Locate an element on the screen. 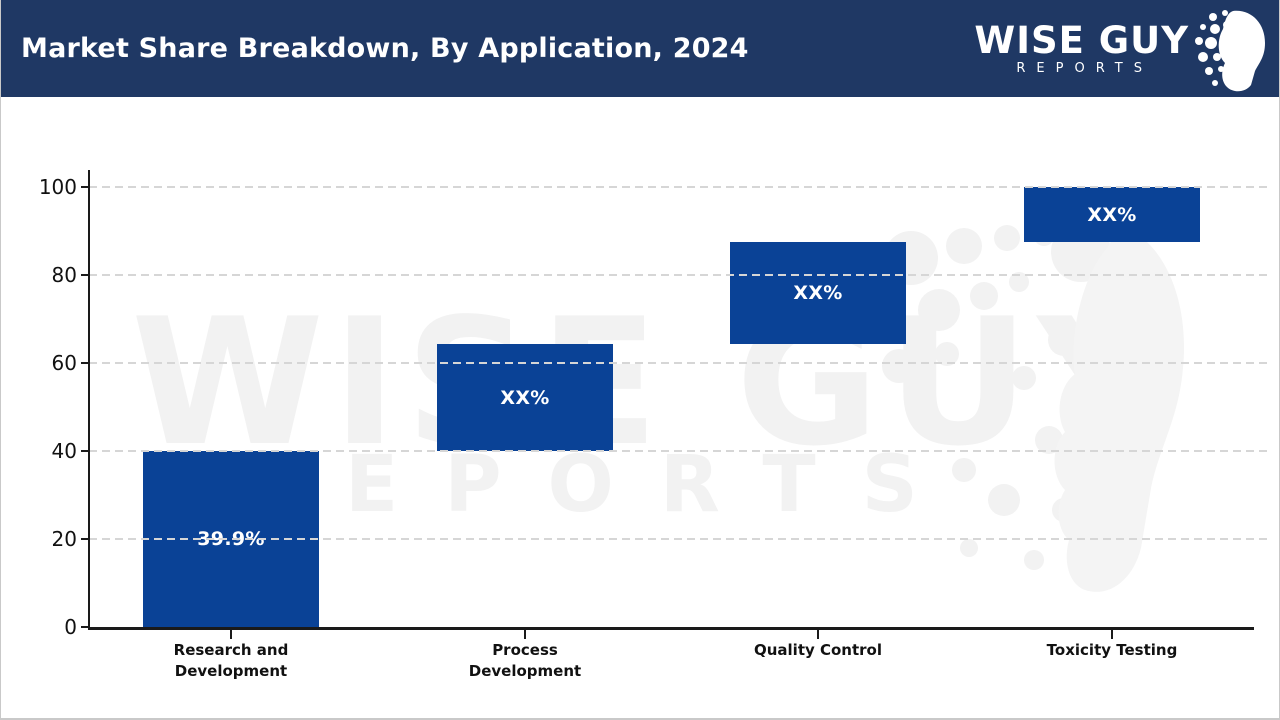 This screenshot has width=1280, height=720. y-axis-tick-label: 60 is located at coordinates (64, 363).